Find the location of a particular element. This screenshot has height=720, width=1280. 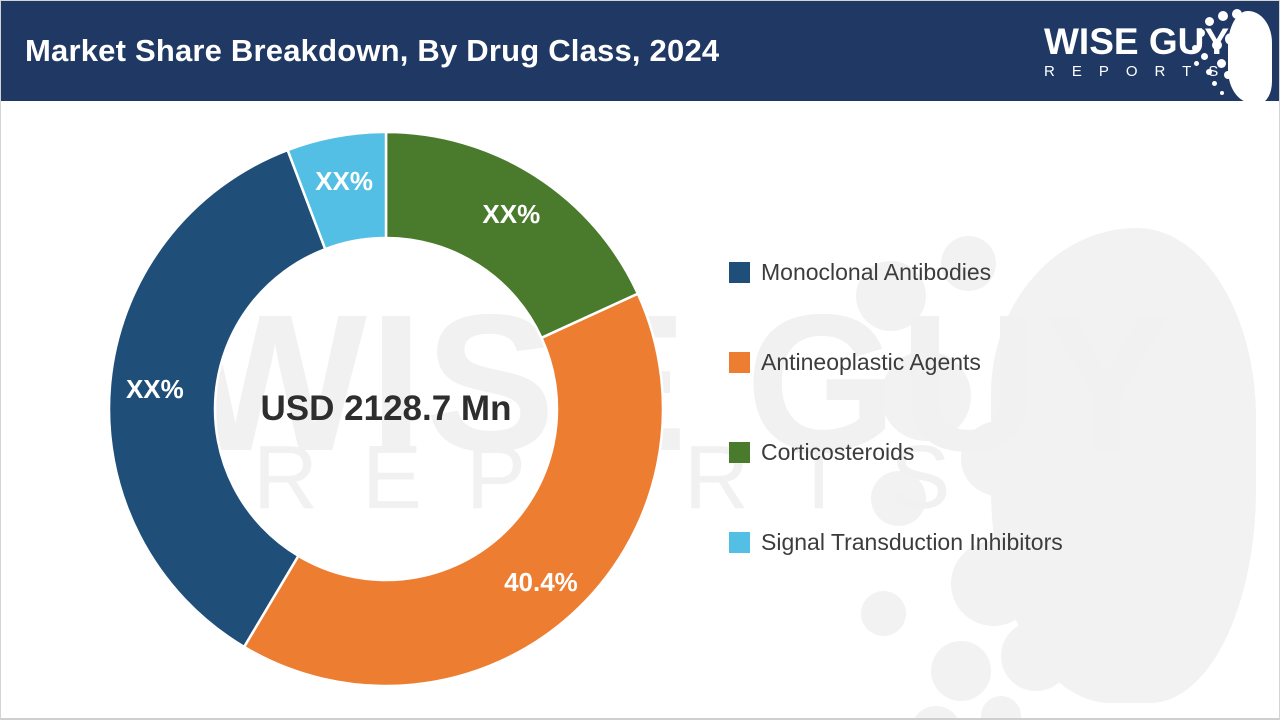

legend-label: Monoclonal Antibodies is located at coordinates (876, 271).